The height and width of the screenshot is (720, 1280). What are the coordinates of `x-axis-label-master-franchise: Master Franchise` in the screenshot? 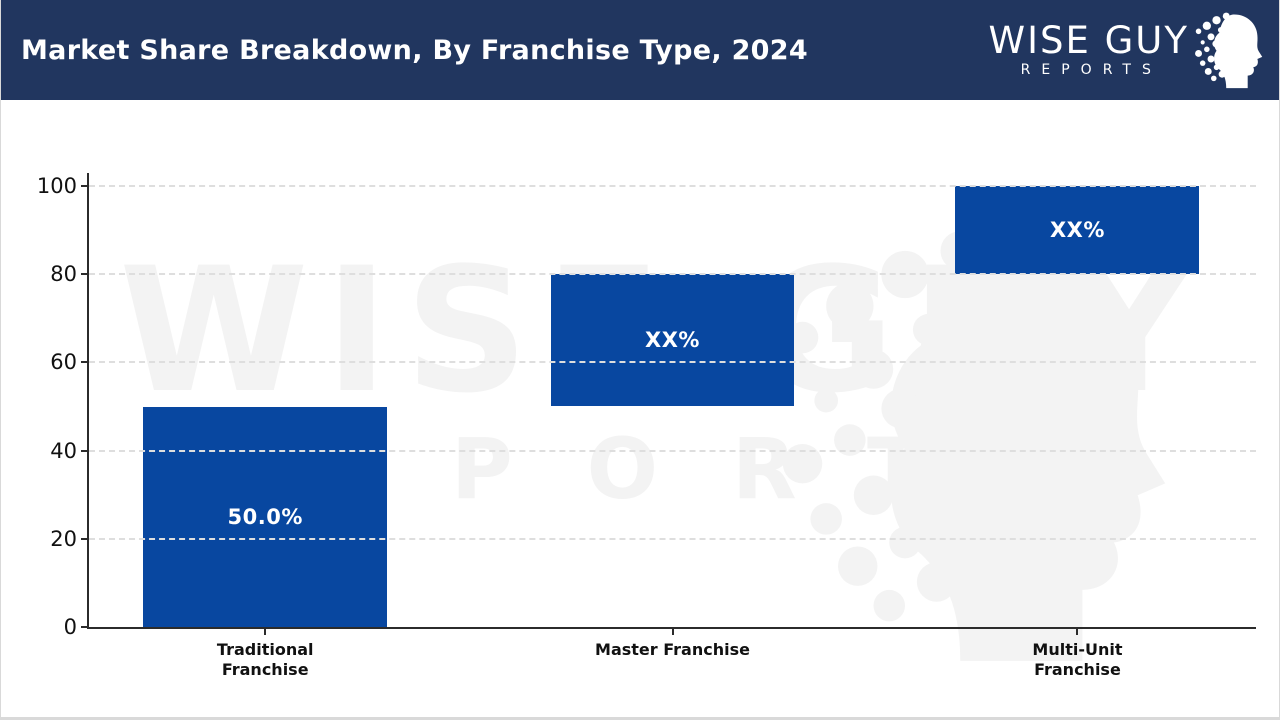 It's located at (672, 649).